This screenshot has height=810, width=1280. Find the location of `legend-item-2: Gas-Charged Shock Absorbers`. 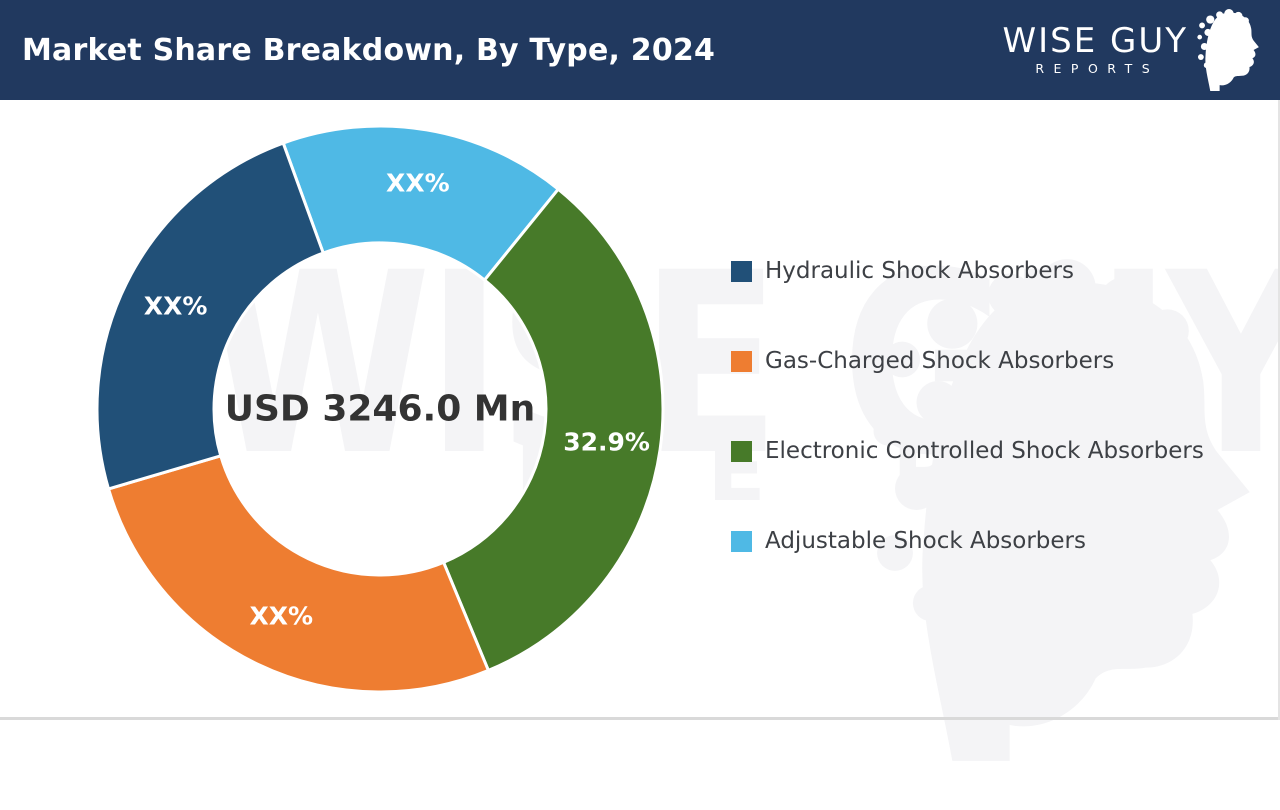

legend-item-2: Gas-Charged Shock Absorbers is located at coordinates (922, 361).